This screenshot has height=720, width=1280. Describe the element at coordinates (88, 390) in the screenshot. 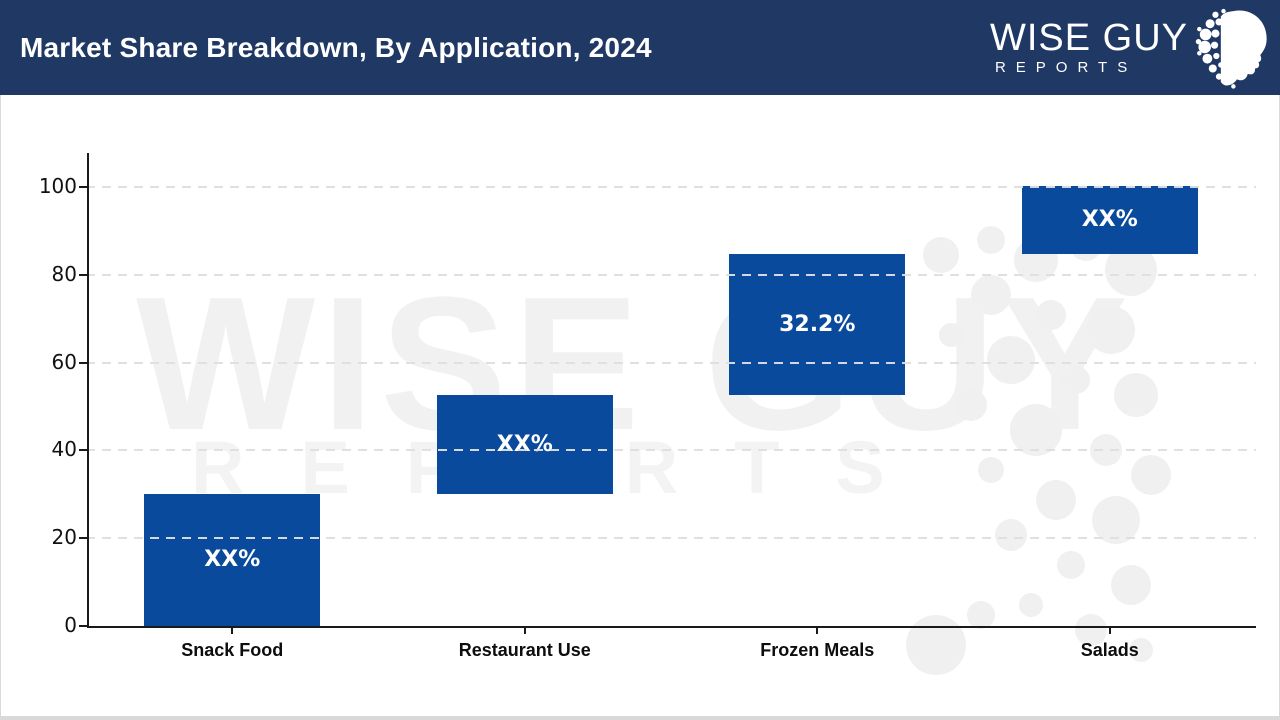

I see `y-axis-line` at that location.